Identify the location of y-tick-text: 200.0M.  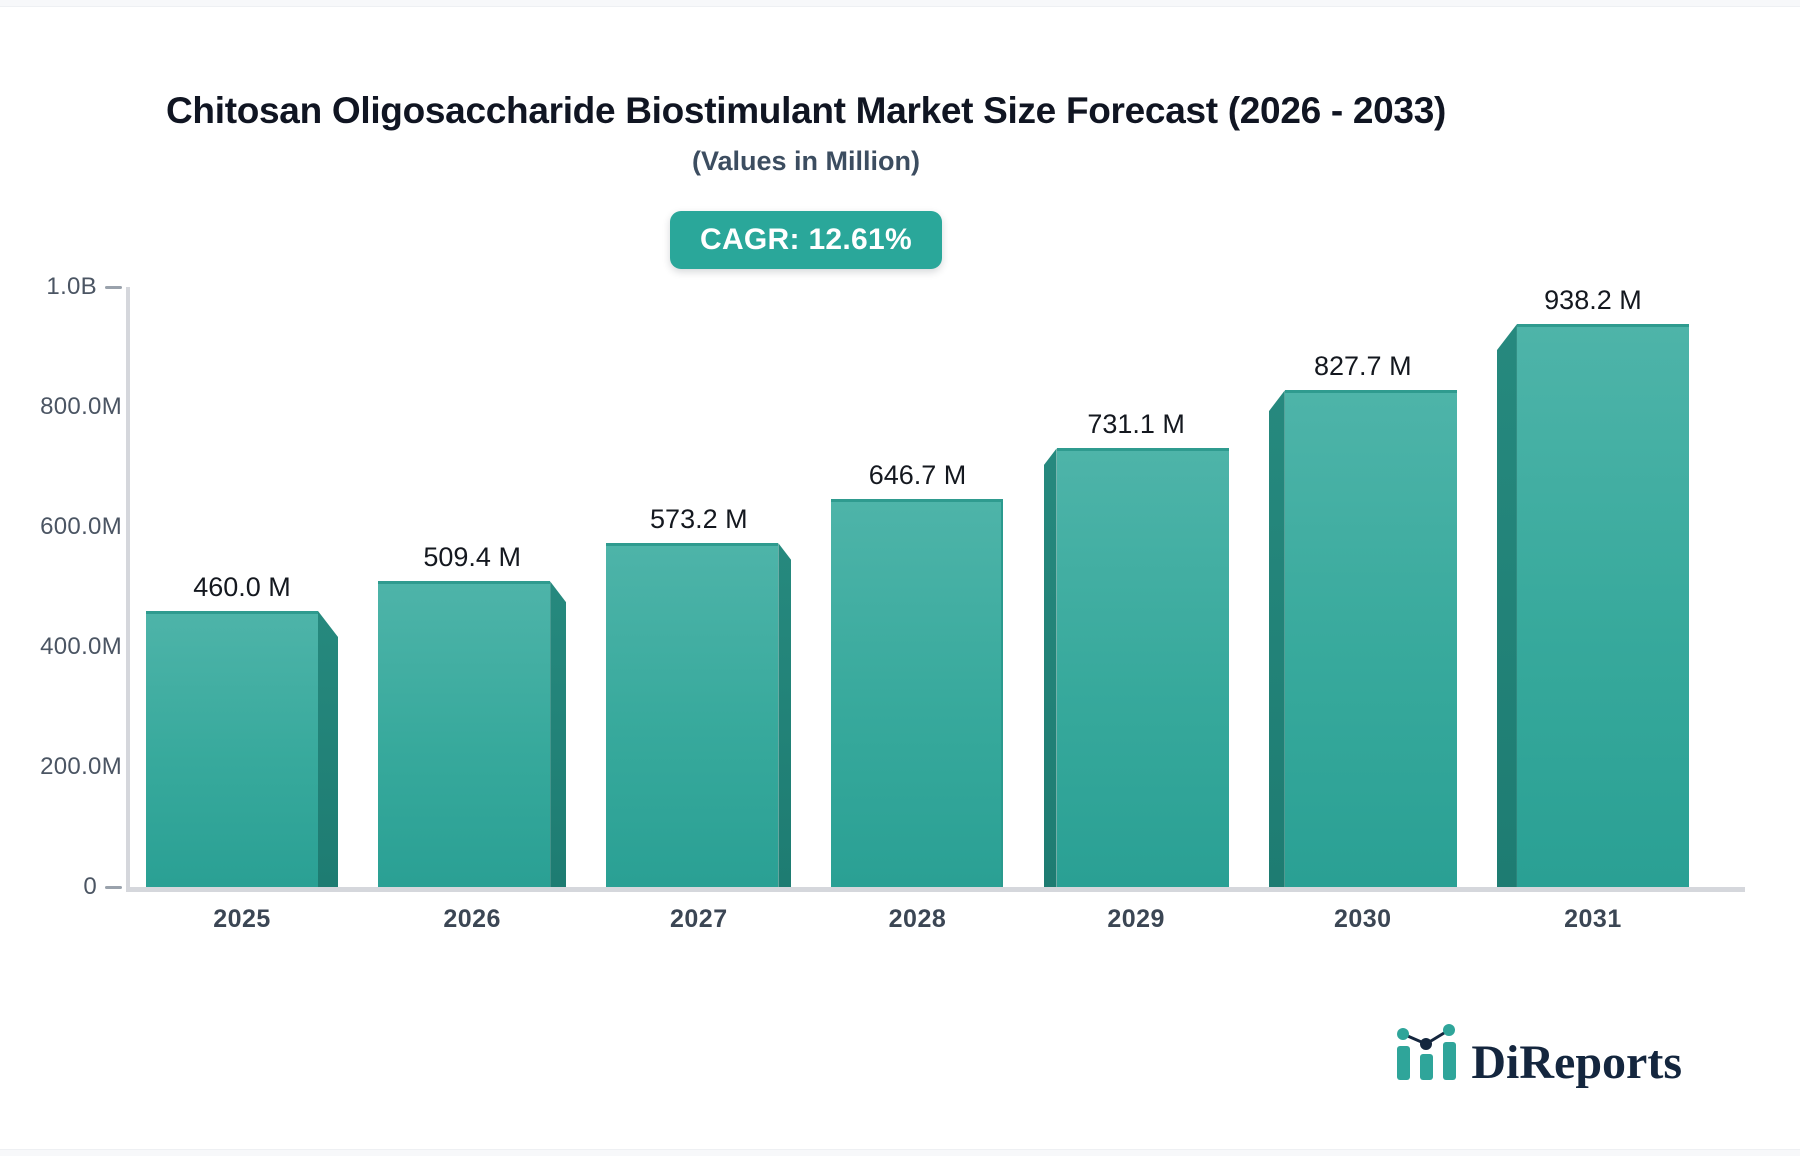
(81, 766).